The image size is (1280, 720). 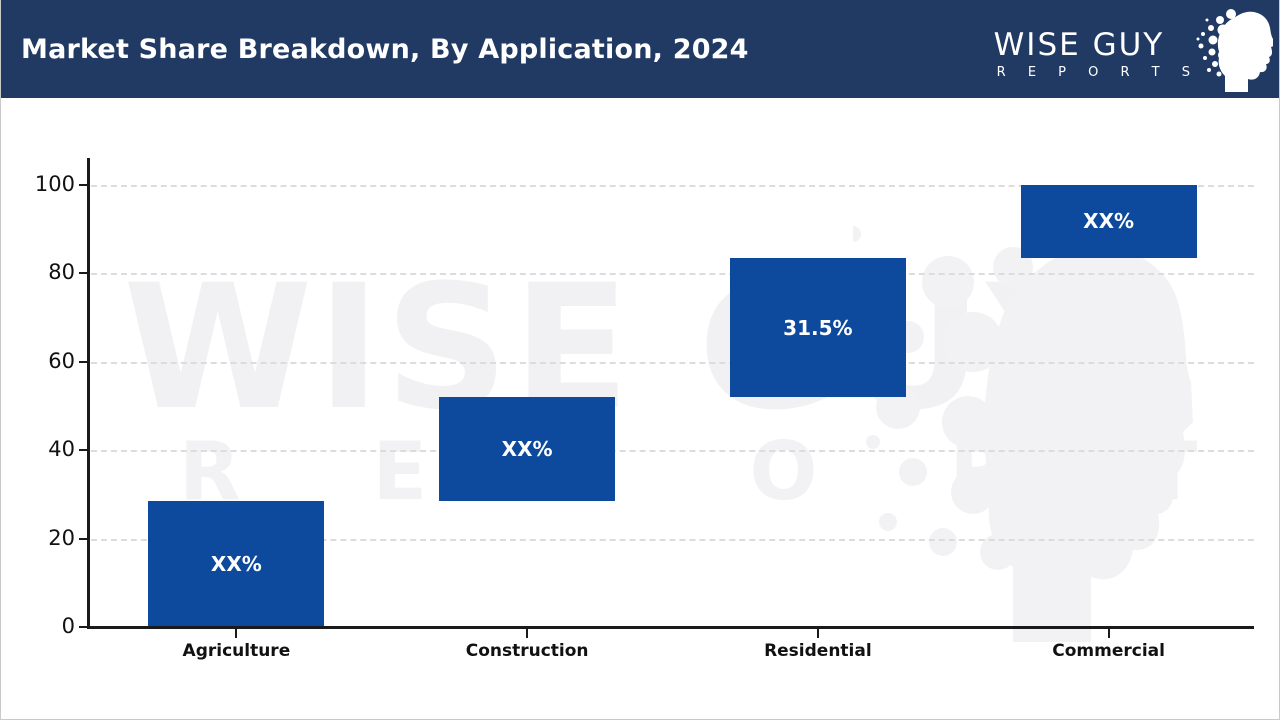 What do you see at coordinates (68, 626) in the screenshot?
I see `y-tick-label-0: 0` at bounding box center [68, 626].